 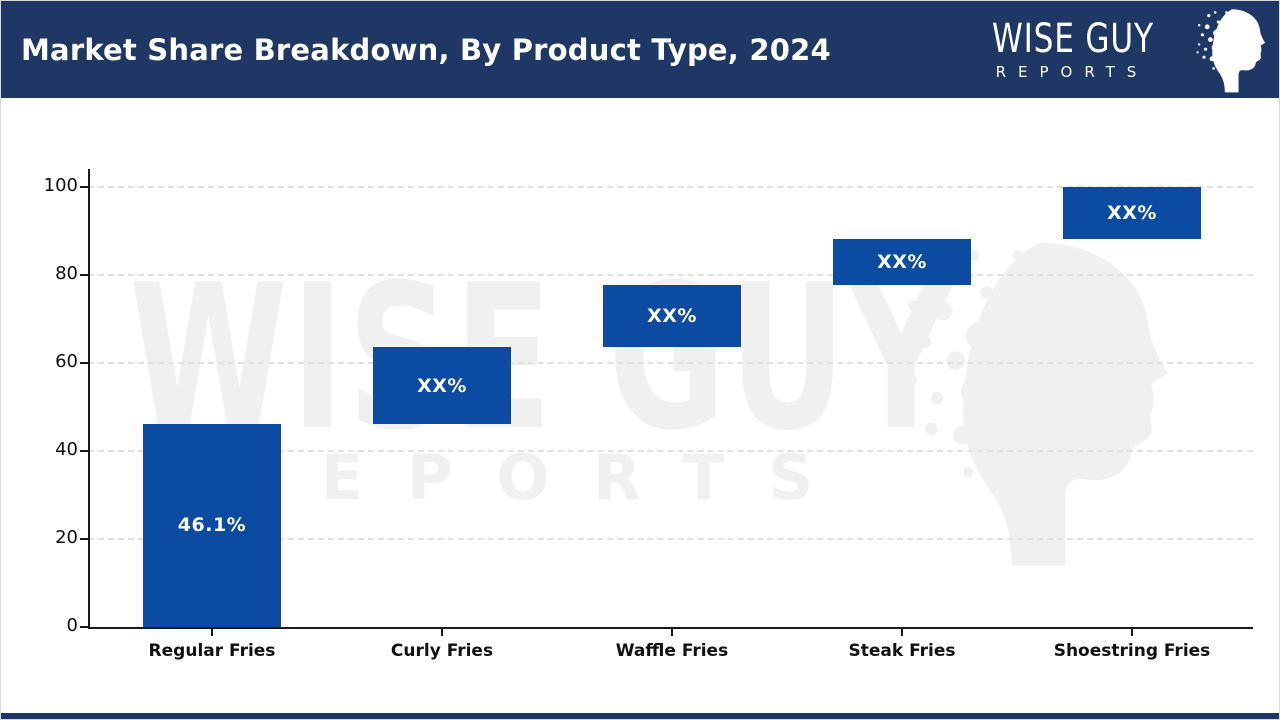 What do you see at coordinates (672, 651) in the screenshot?
I see `x-axis-category-label: Waffle Fries` at bounding box center [672, 651].